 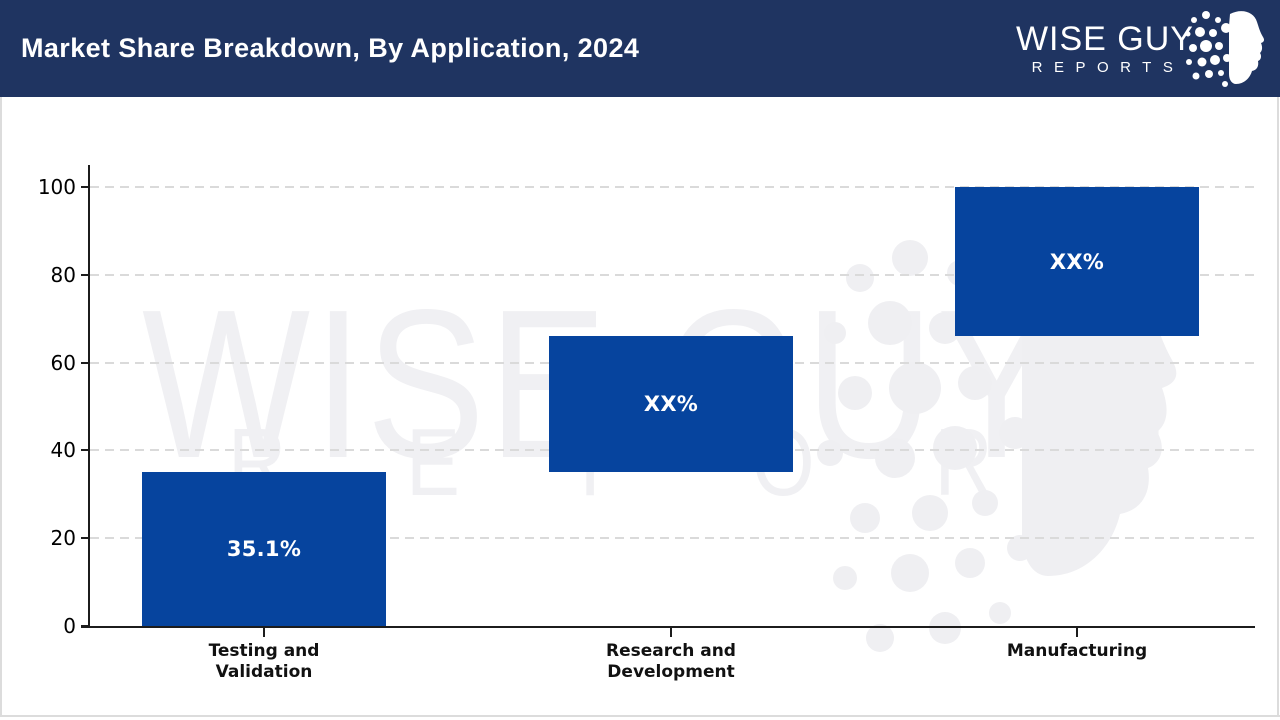 What do you see at coordinates (69, 626) in the screenshot?
I see `y-tick-label: 0` at bounding box center [69, 626].